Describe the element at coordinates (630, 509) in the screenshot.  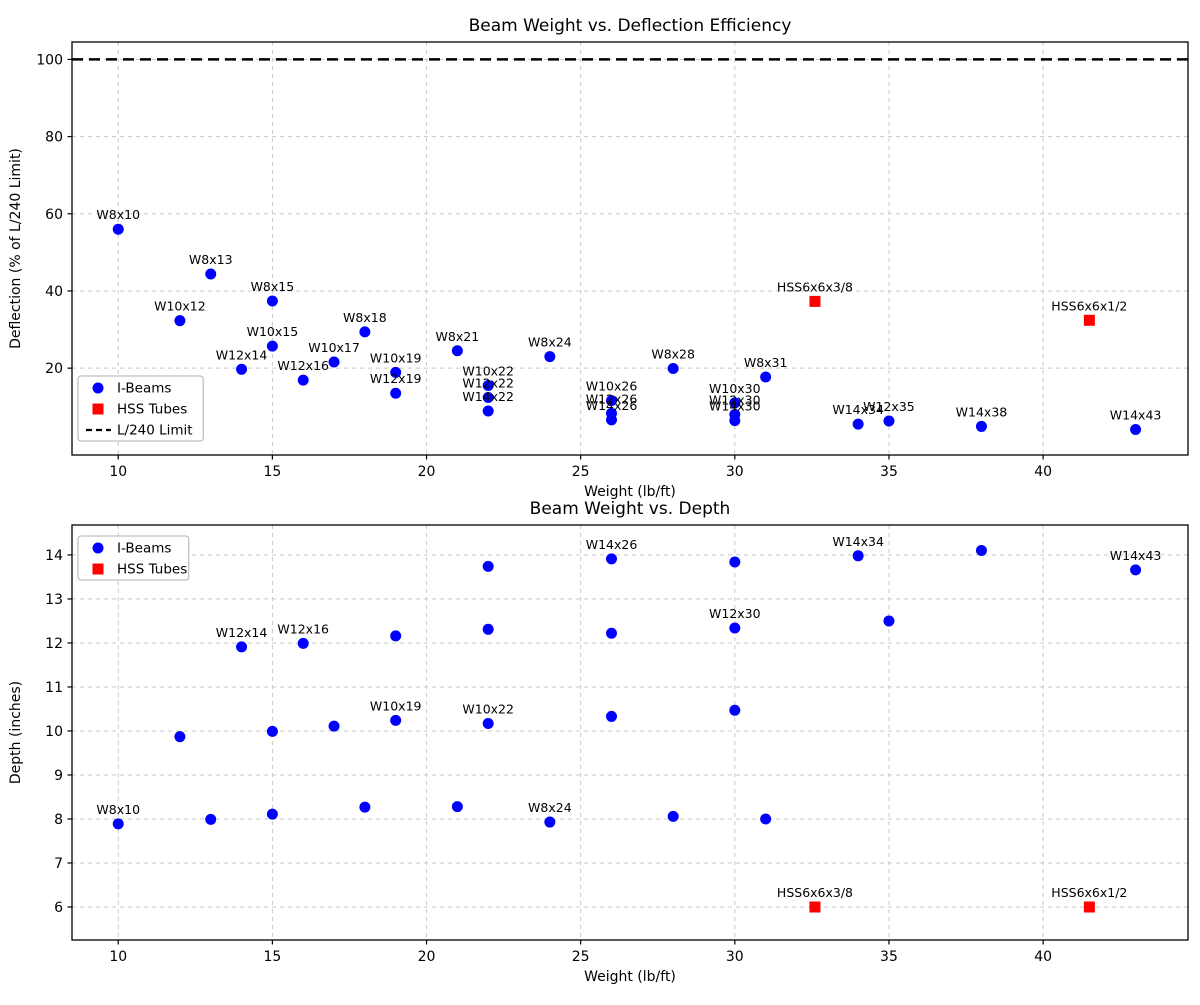
I see `chart-title: Beam Weight vs. Depth` at that location.